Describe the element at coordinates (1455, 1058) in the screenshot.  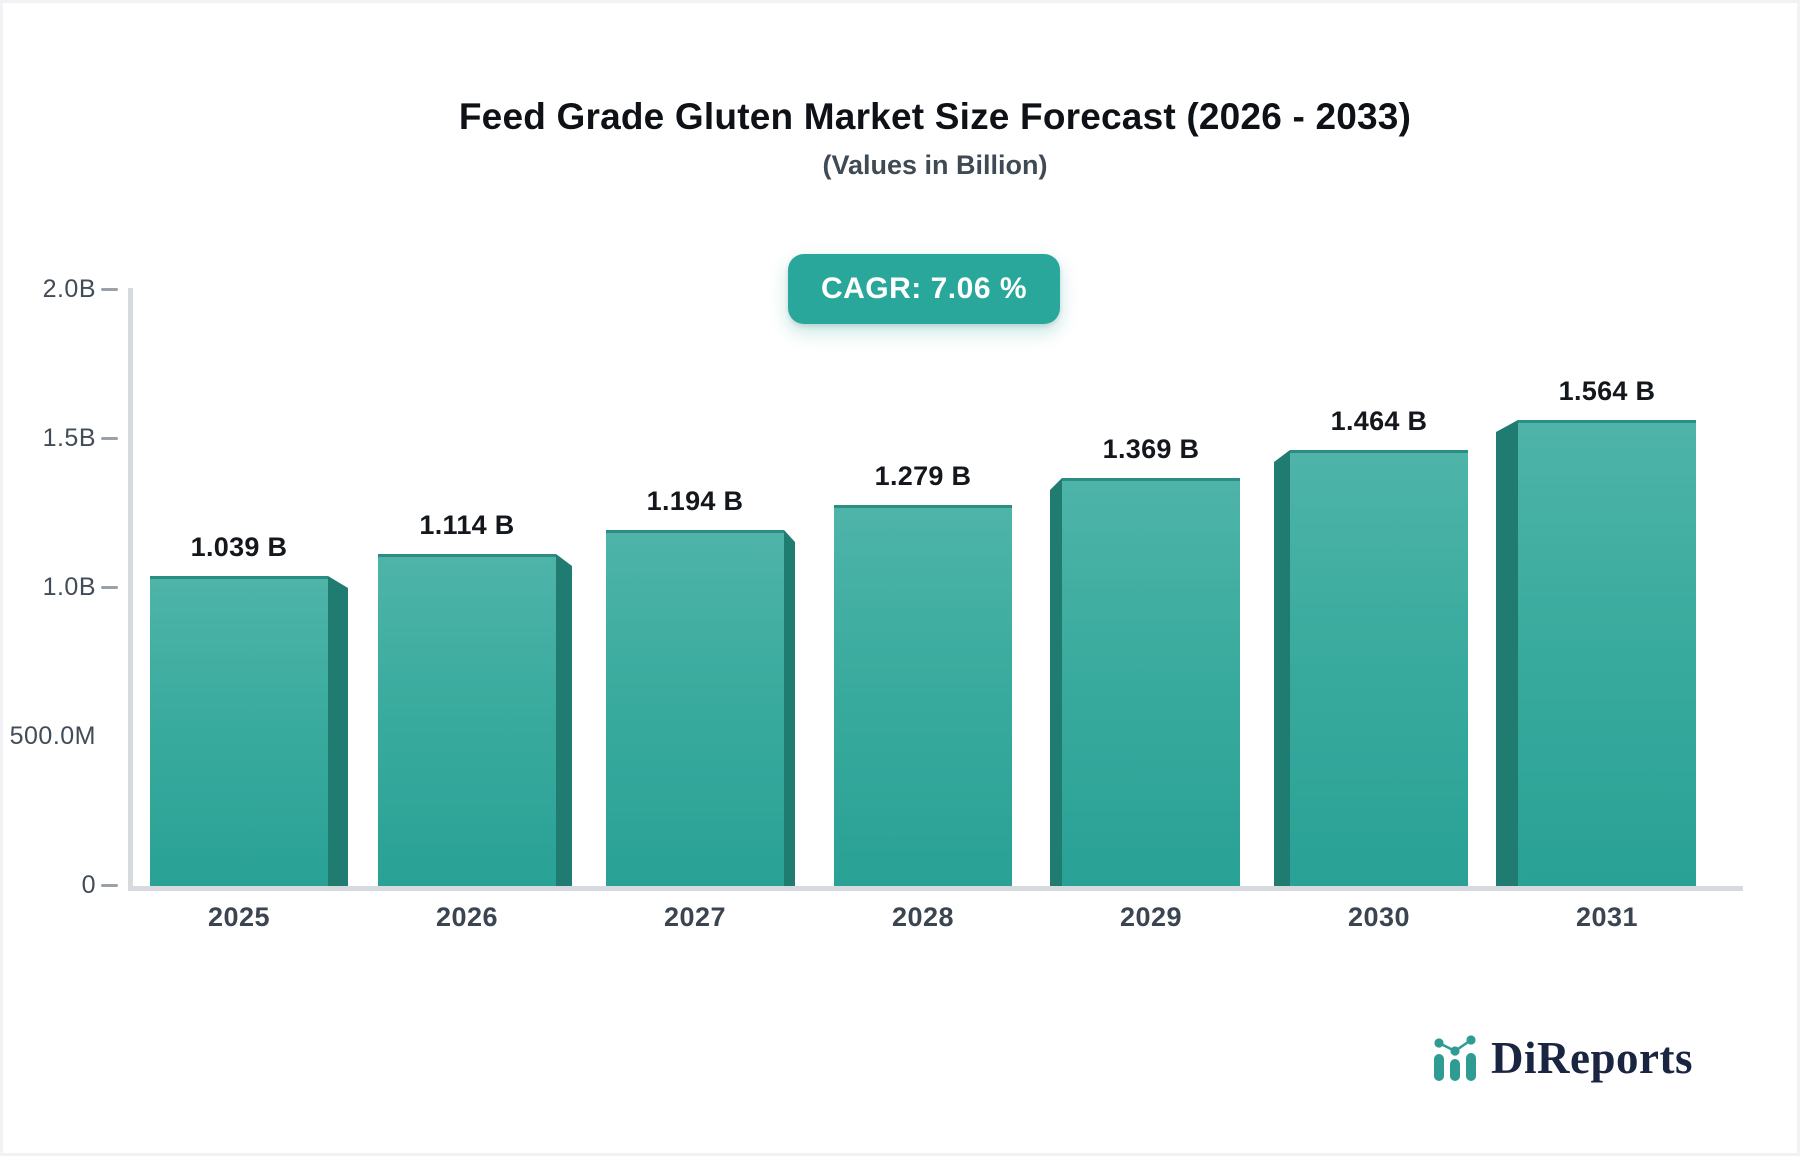
I see `bar-line-chart-icon` at that location.